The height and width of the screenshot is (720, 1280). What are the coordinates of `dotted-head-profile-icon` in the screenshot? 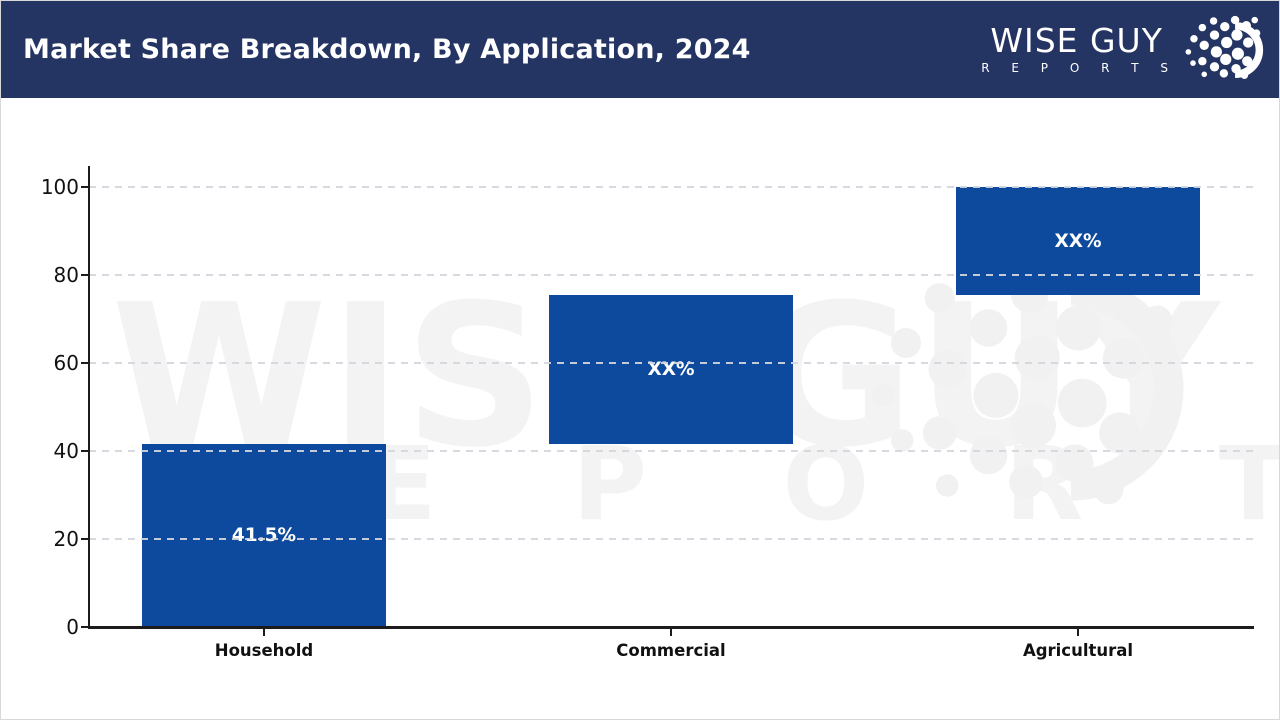 It's located at (1222, 50).